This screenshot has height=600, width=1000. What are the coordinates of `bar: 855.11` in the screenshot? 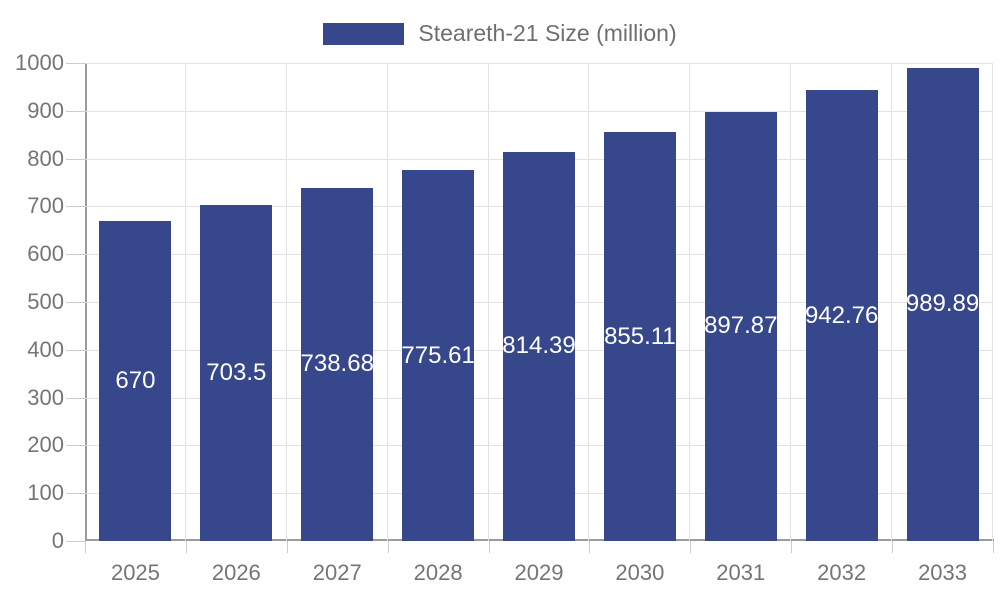 It's located at (639, 336).